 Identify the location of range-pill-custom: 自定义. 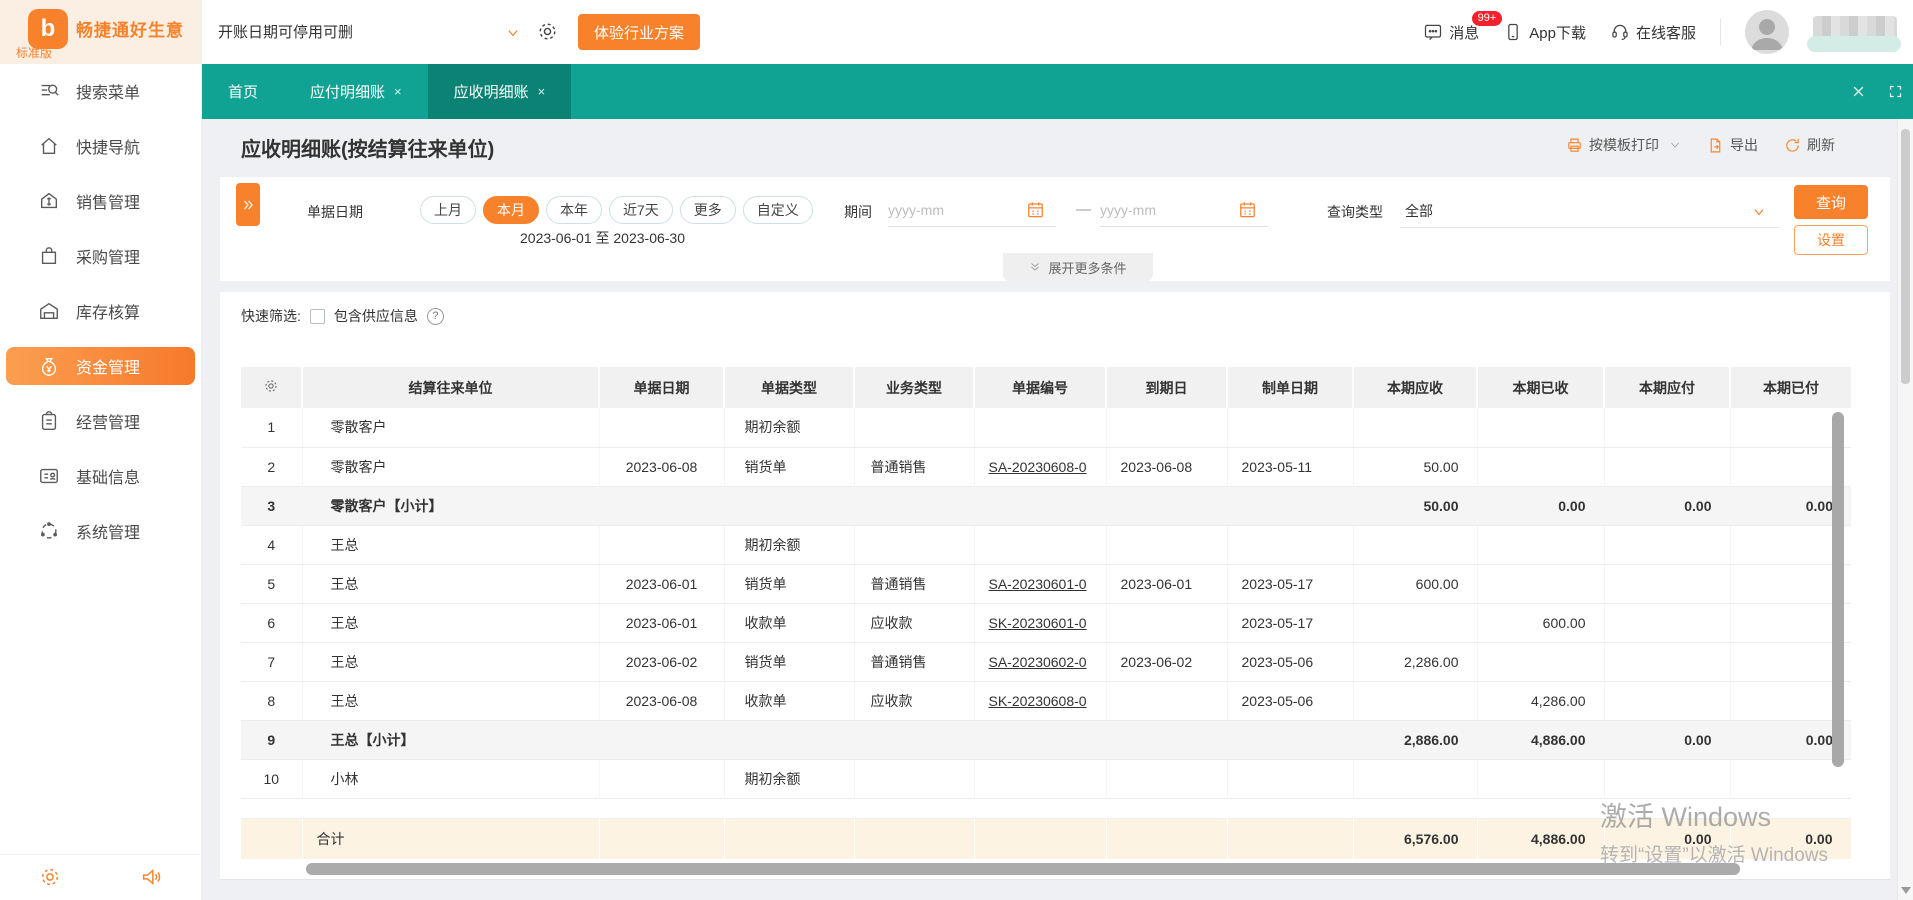
(777, 210).